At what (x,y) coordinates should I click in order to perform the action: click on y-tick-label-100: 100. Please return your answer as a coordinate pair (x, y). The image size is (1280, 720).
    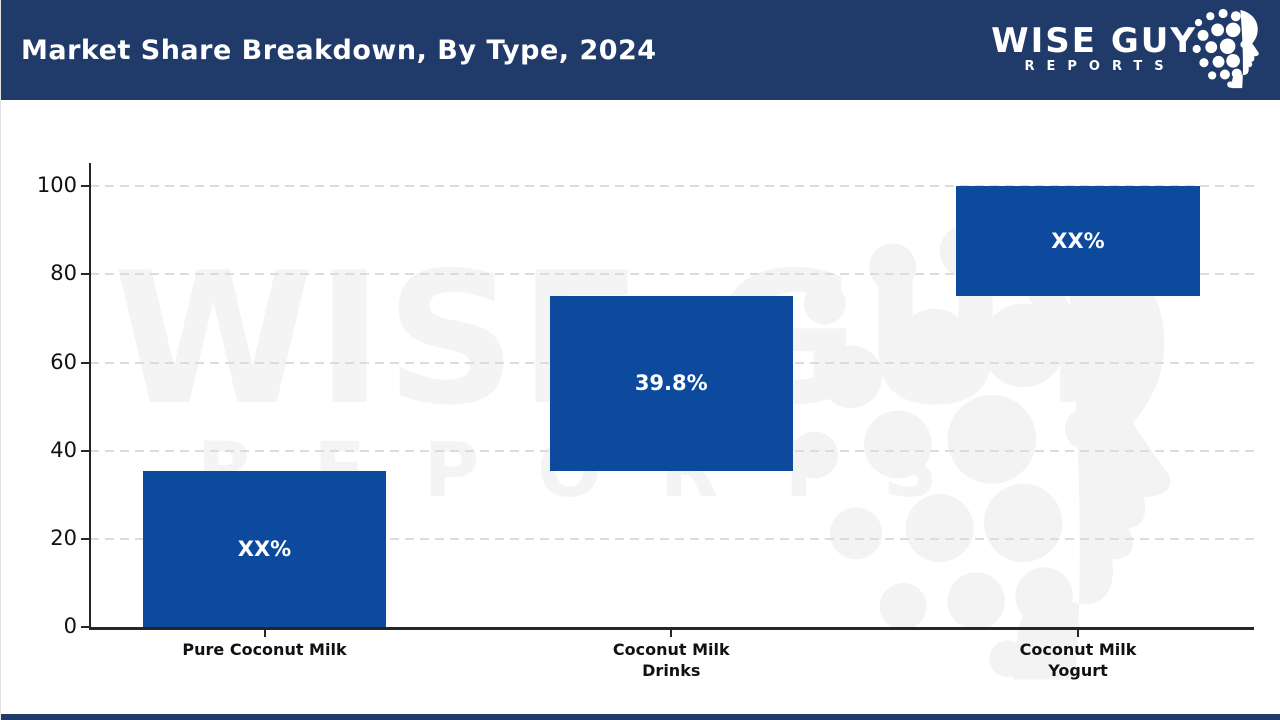
    Looking at the image, I should click on (56, 185).